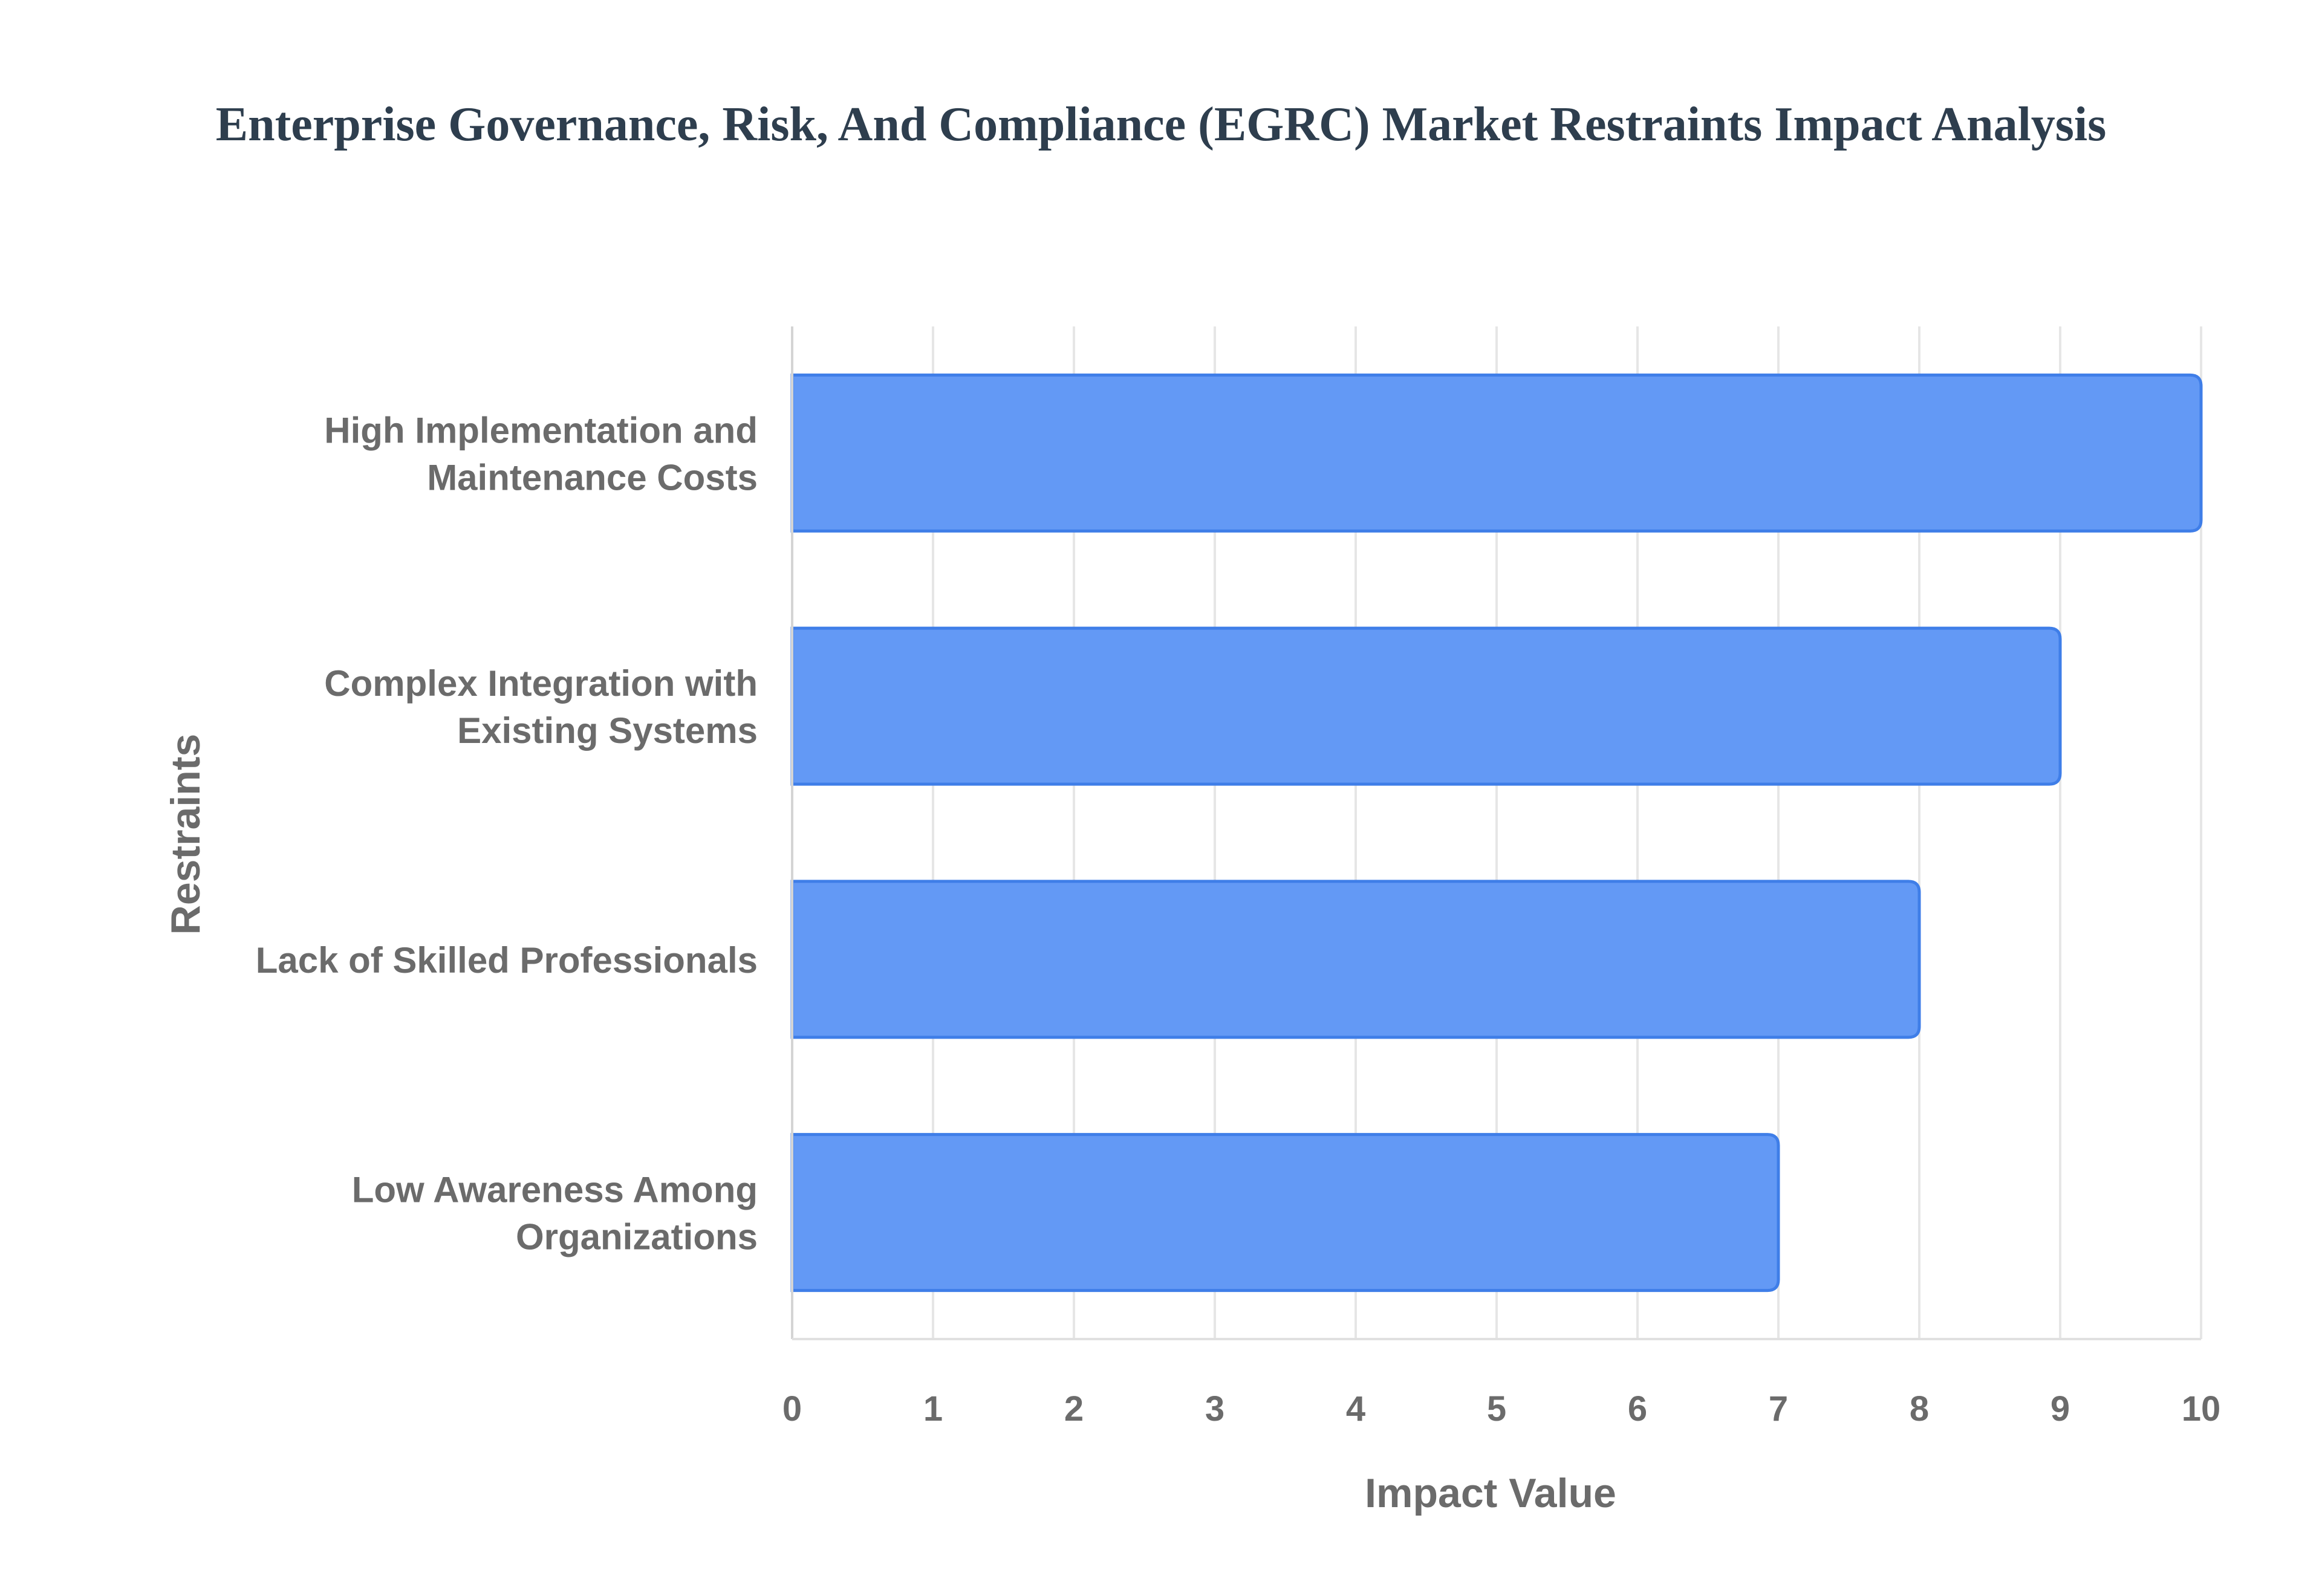  I want to click on x-tick-labels: 0 1 2 3 4 5 6 7 8 9 10, so click(1501, 1409).